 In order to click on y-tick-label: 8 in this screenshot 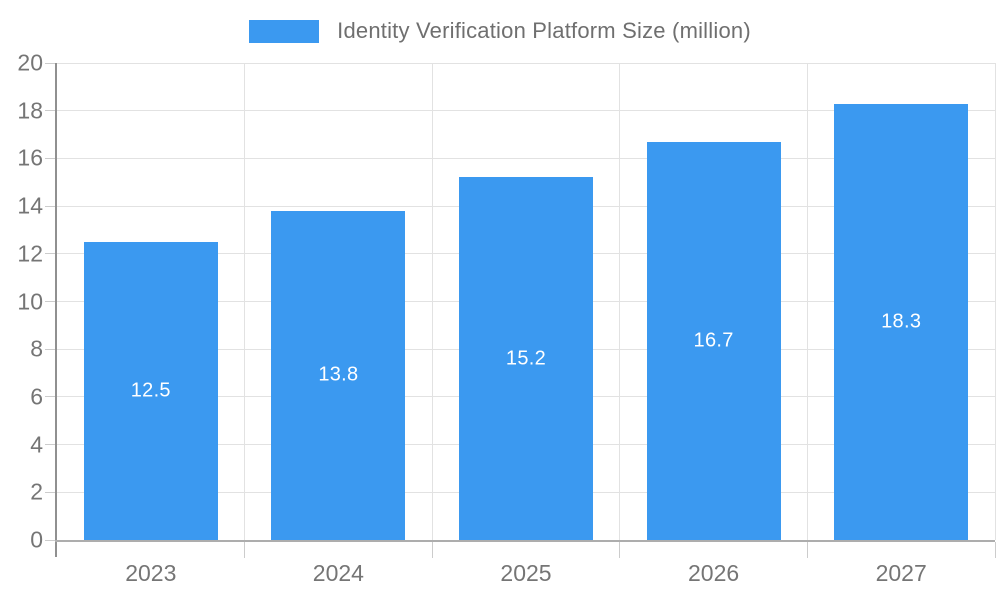, I will do `click(36, 348)`.